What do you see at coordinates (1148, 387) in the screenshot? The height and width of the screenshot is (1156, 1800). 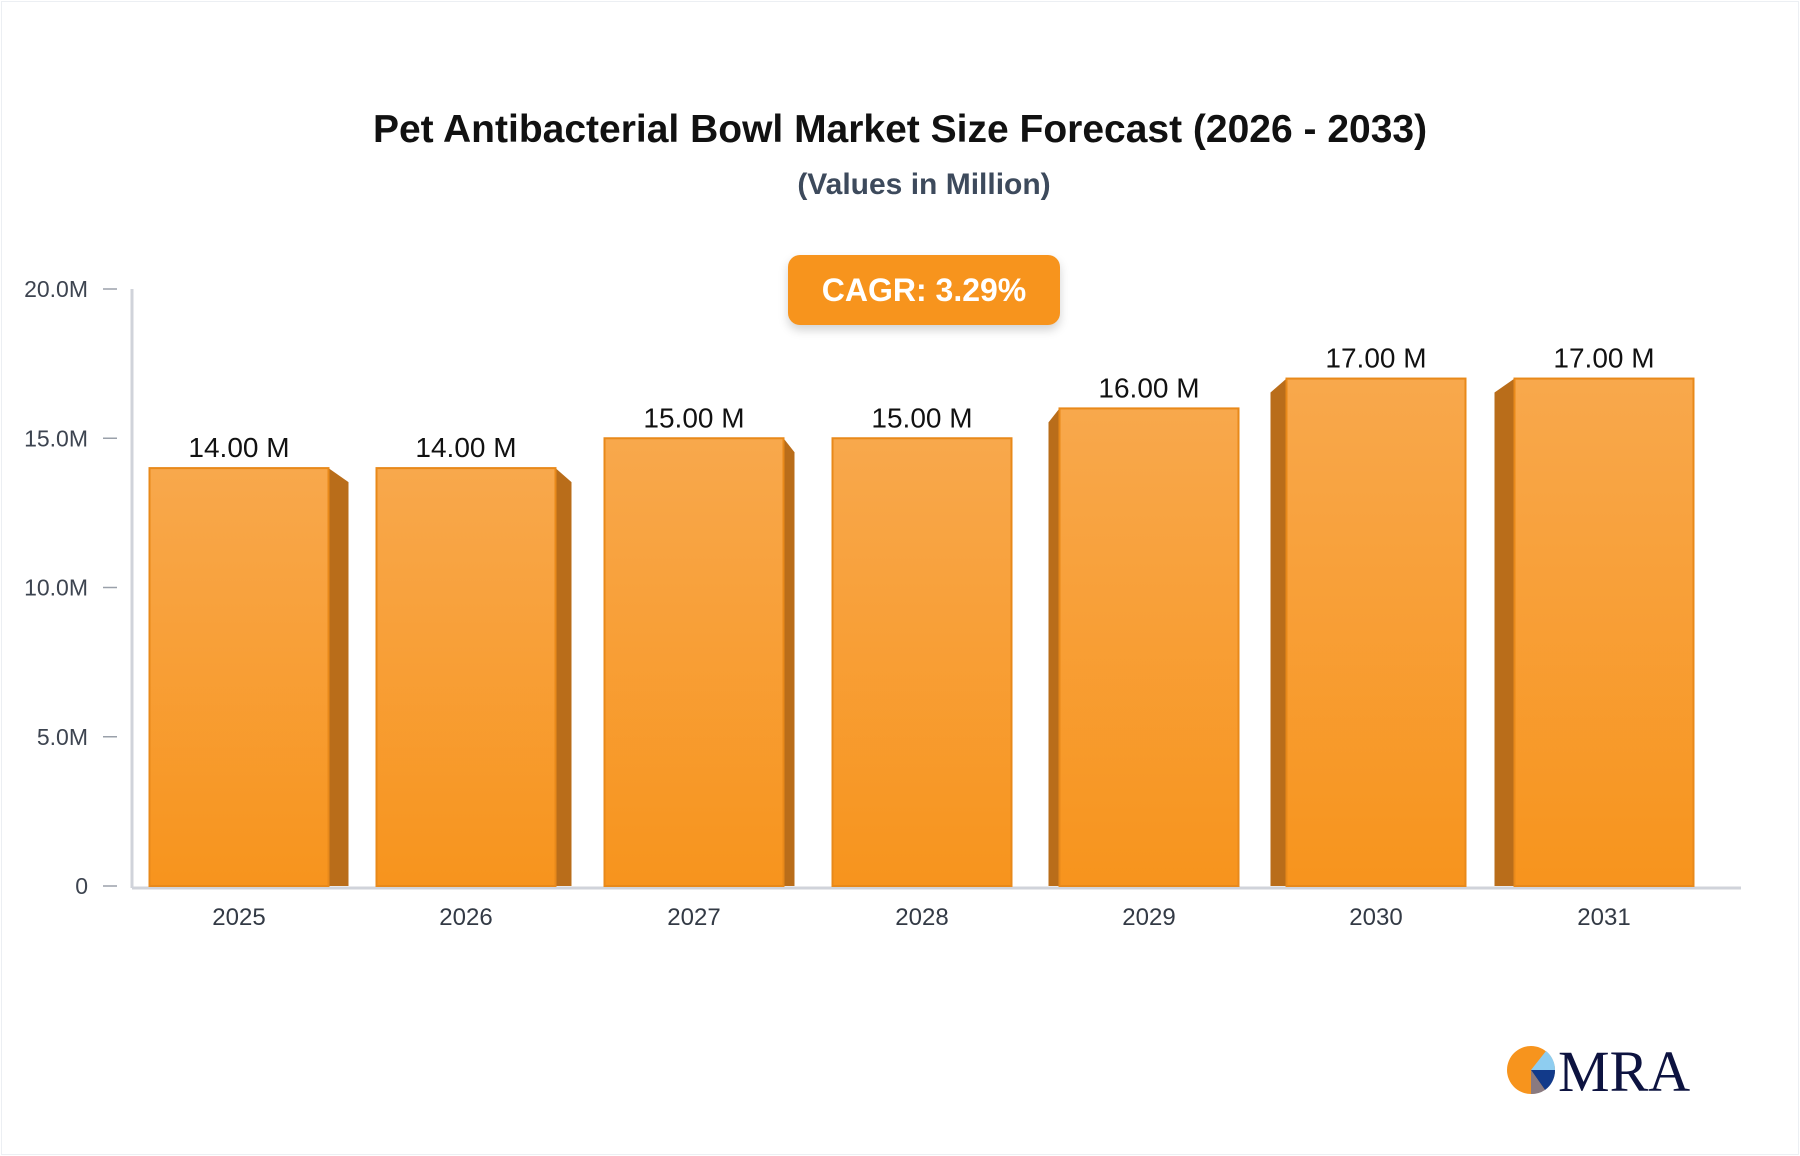 I see `data-label: 16.00 M` at bounding box center [1148, 387].